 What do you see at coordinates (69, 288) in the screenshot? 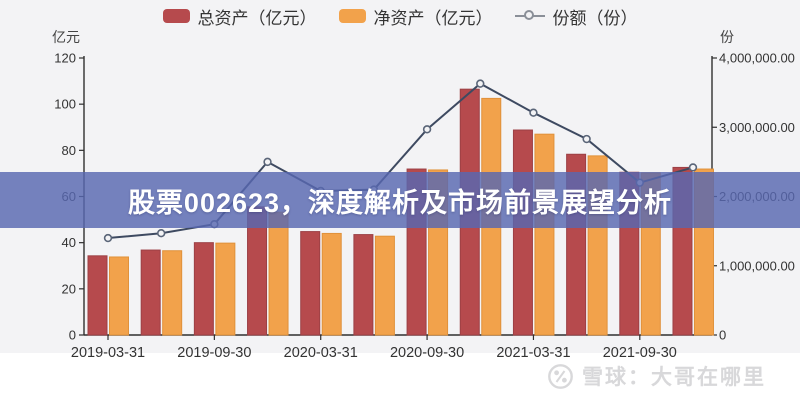
I see `svg-text: 20` at bounding box center [69, 288].